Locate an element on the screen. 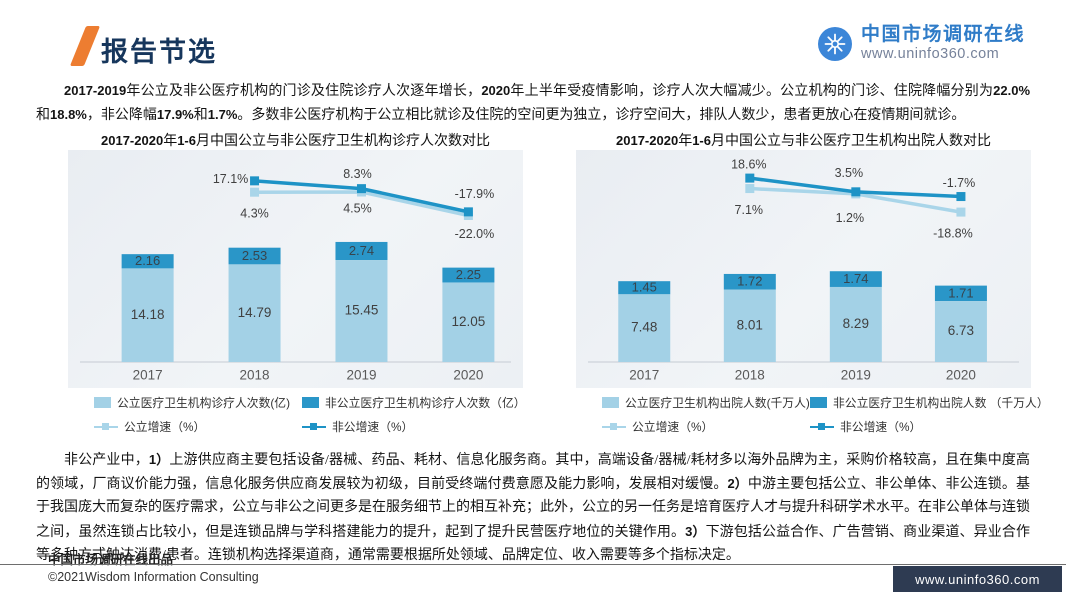 Image resolution: width=1066 pixels, height=600 pixels. svg-text: 3.5% is located at coordinates (849, 173).